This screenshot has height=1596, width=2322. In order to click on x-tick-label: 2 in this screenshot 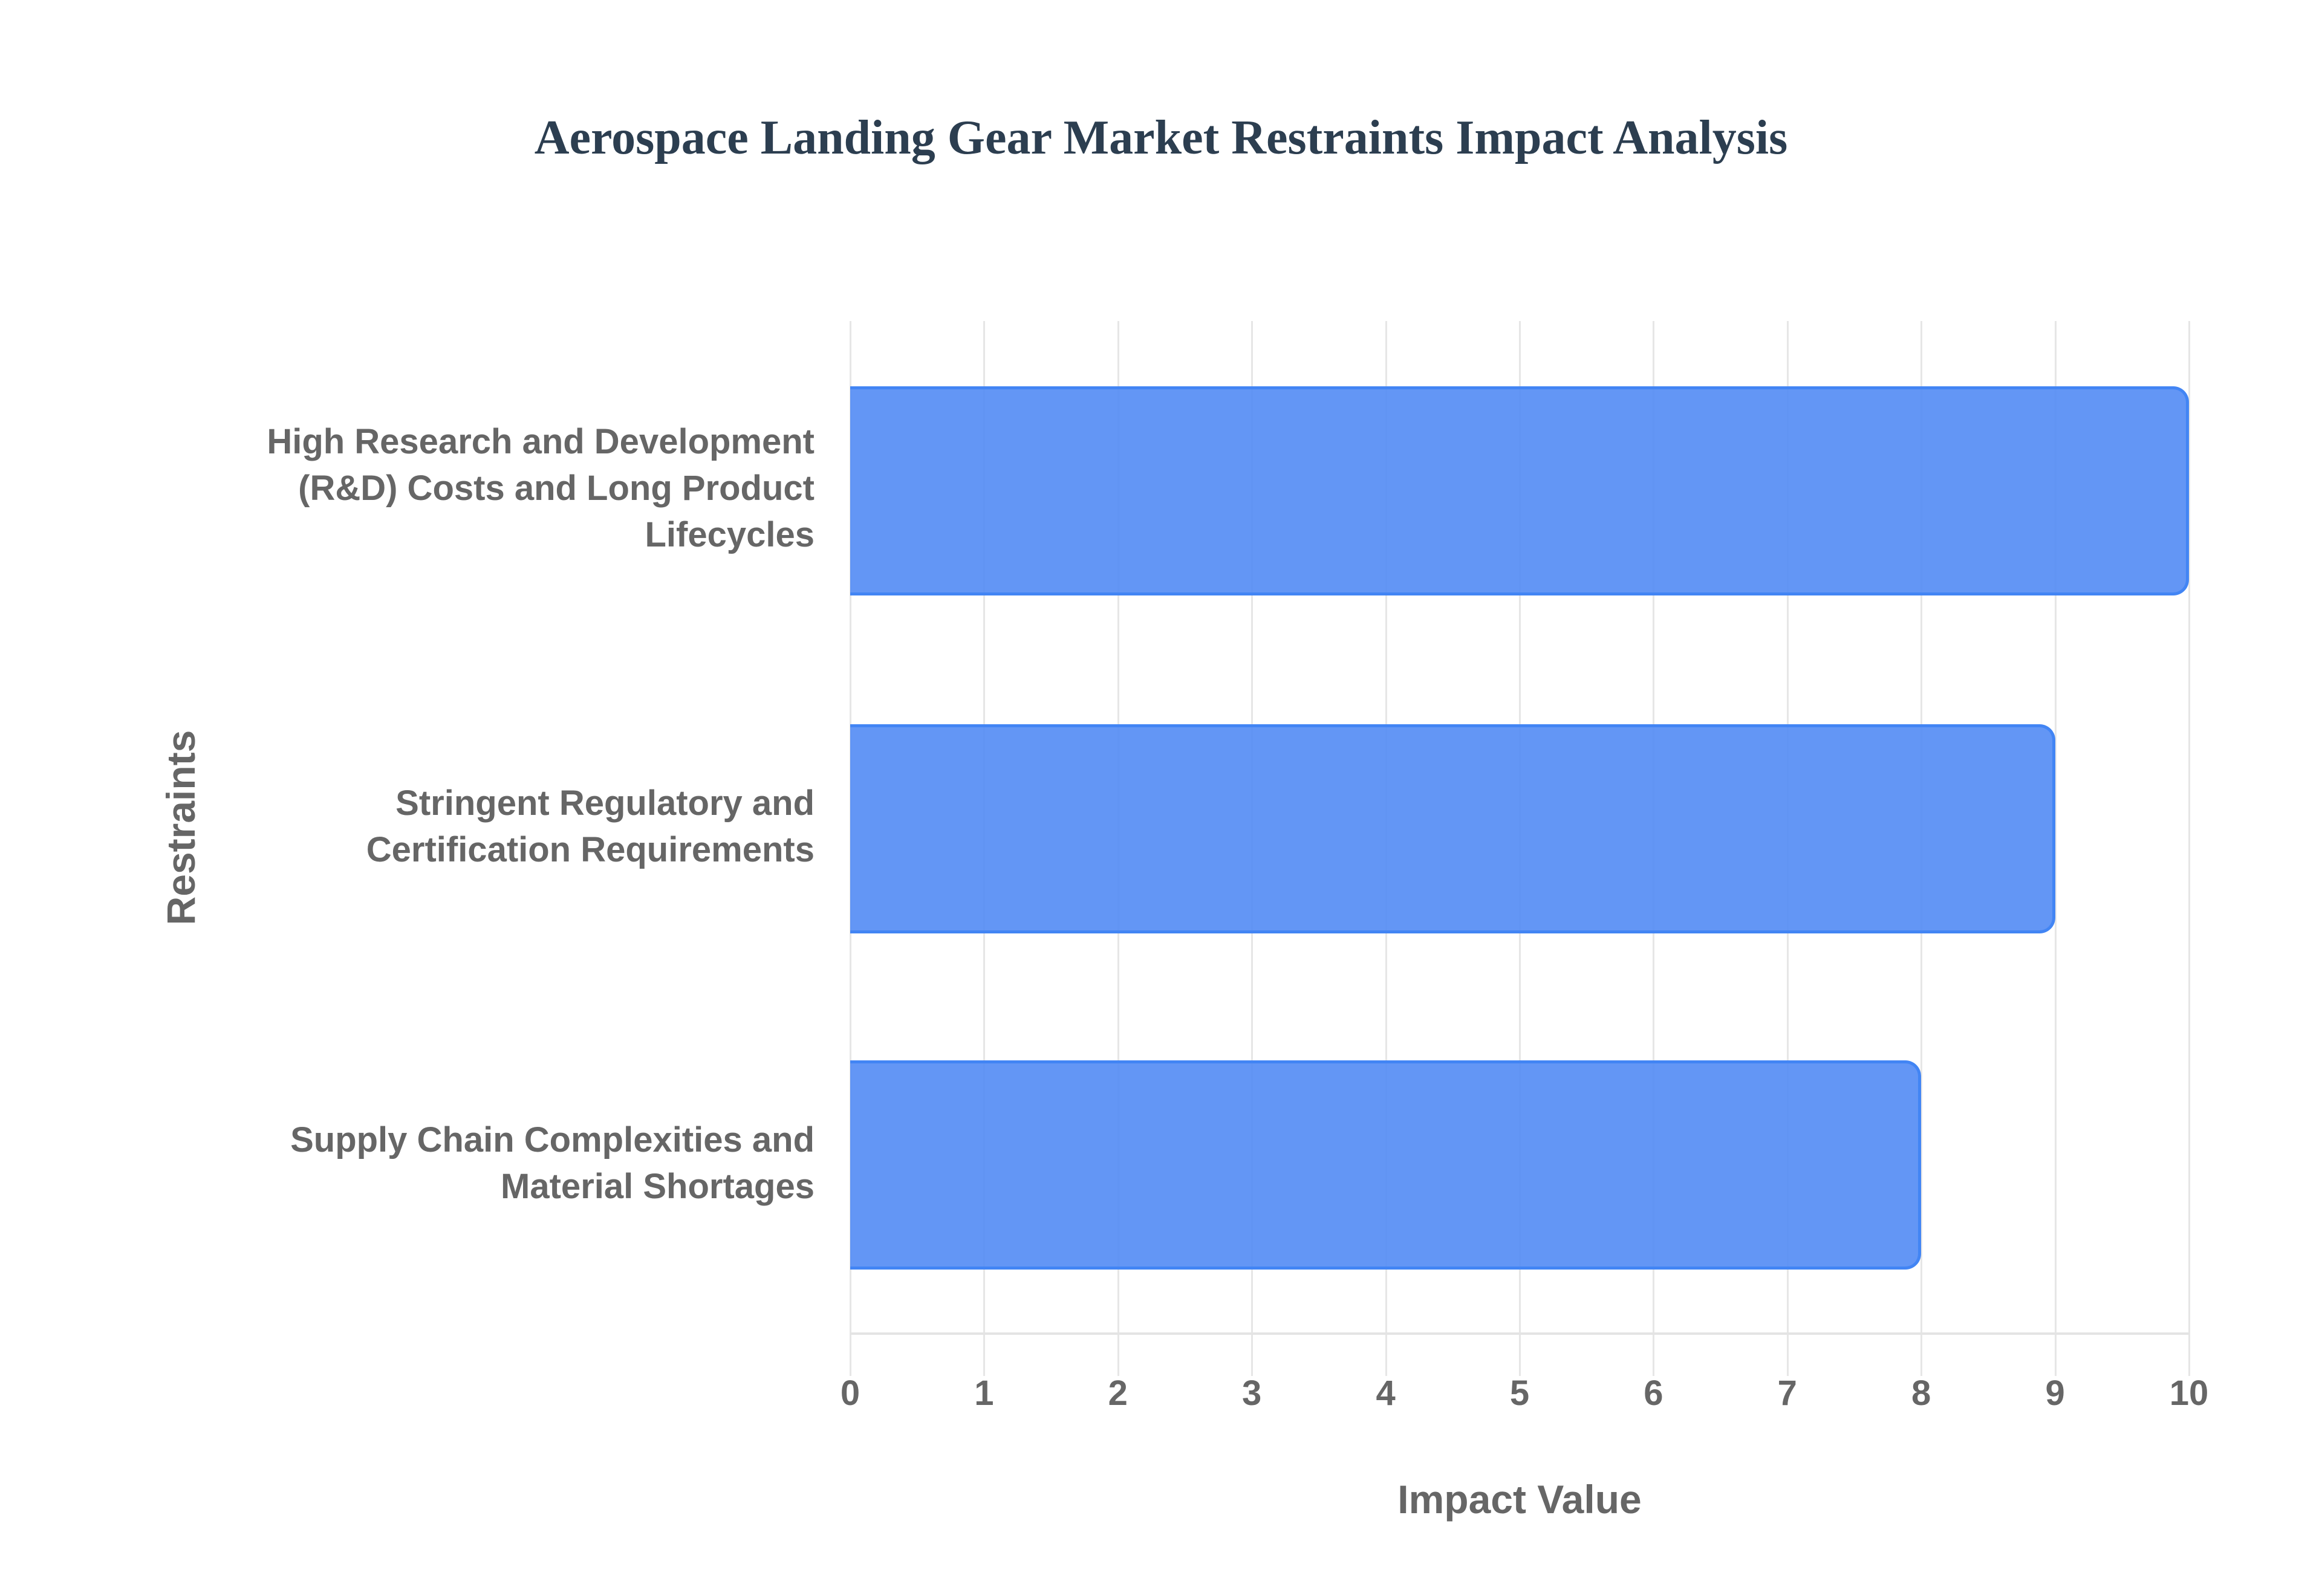, I will do `click(1118, 1393)`.